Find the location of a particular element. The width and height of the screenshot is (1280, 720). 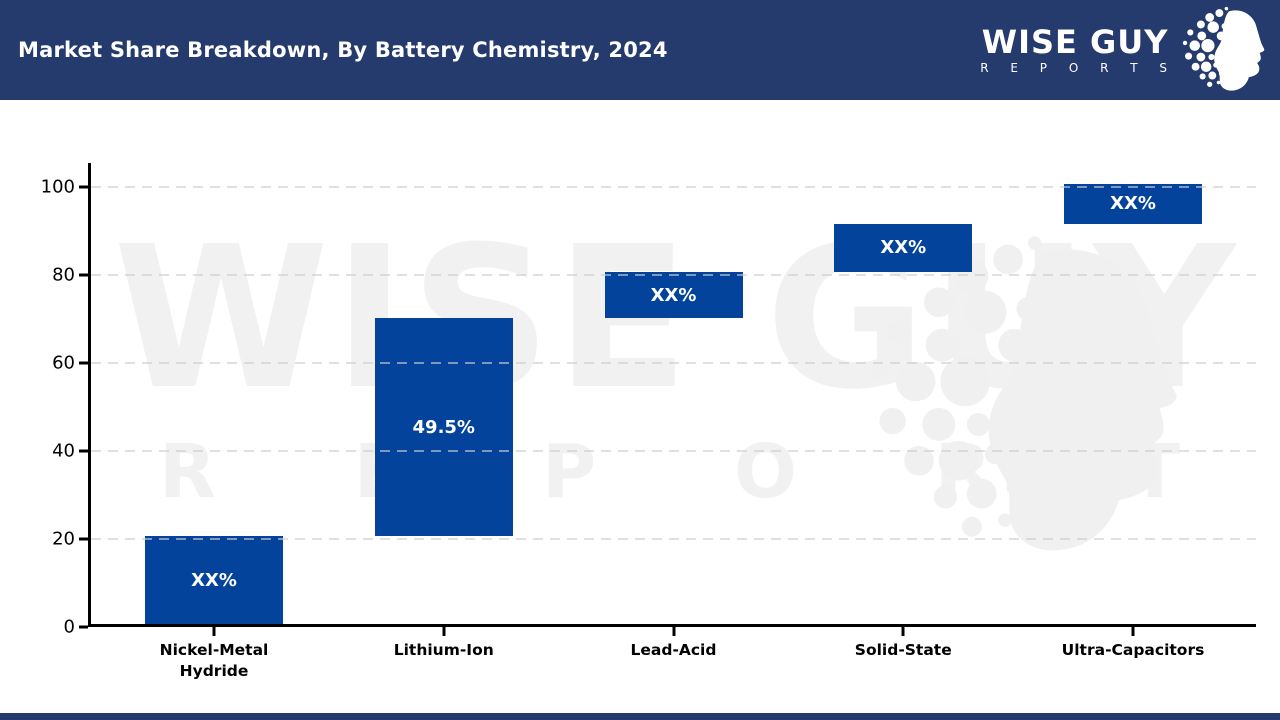

logo-text: WISE GUY R E P O R T S is located at coordinates (1075, 50).